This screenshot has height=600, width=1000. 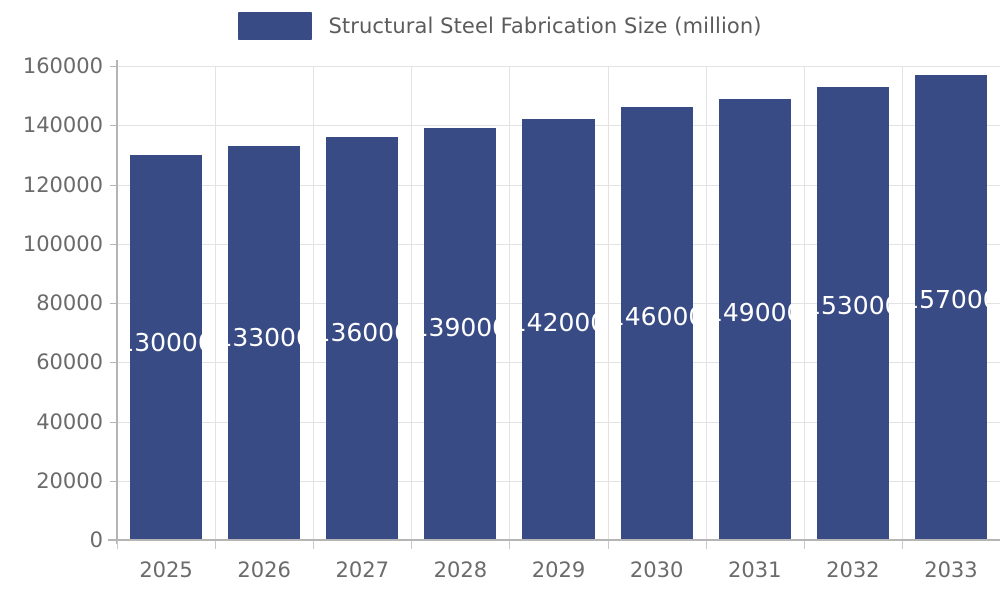 I want to click on x-axis-tick-label: 2026, so click(x=264, y=570).